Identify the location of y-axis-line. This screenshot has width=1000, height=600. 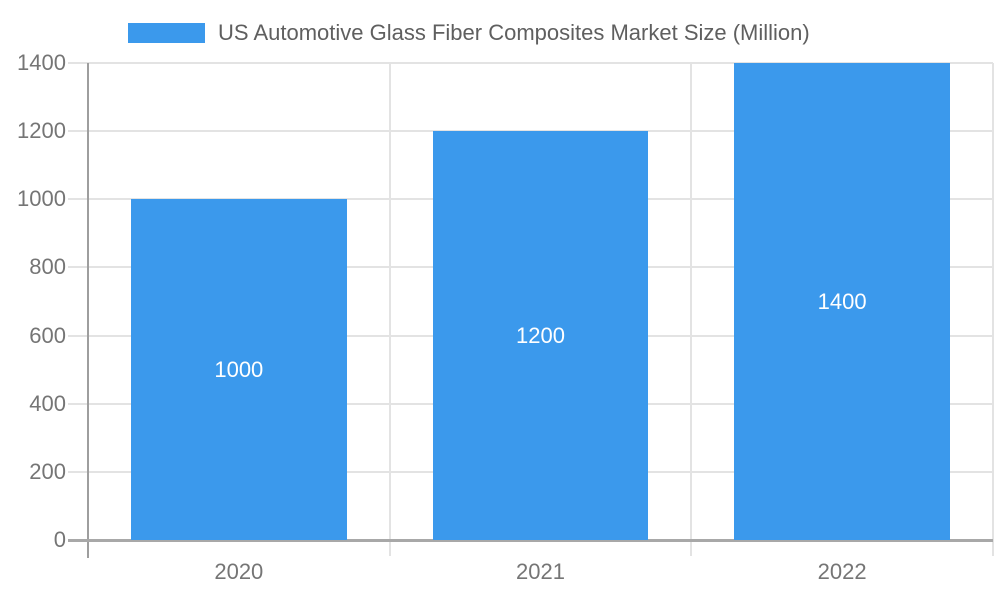
(88, 310).